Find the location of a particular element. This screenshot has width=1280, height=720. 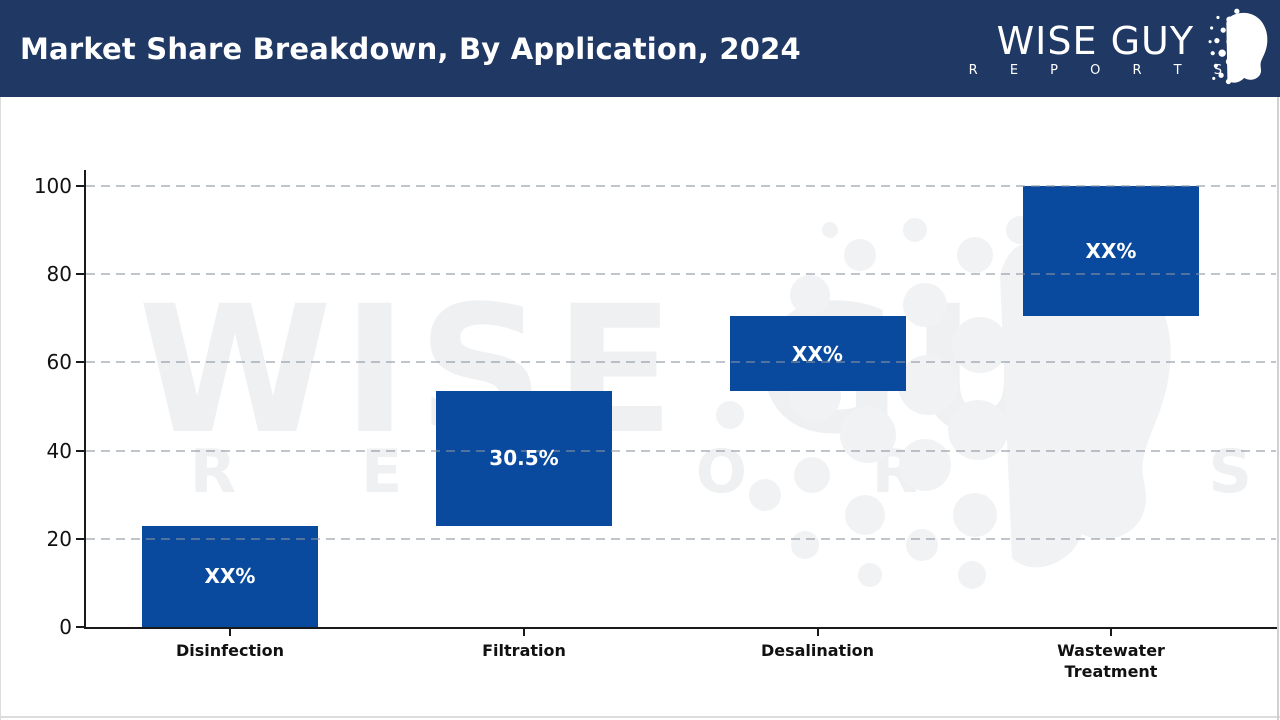

bar-value-label-wastewater-treatment: XX% is located at coordinates (1111, 251).